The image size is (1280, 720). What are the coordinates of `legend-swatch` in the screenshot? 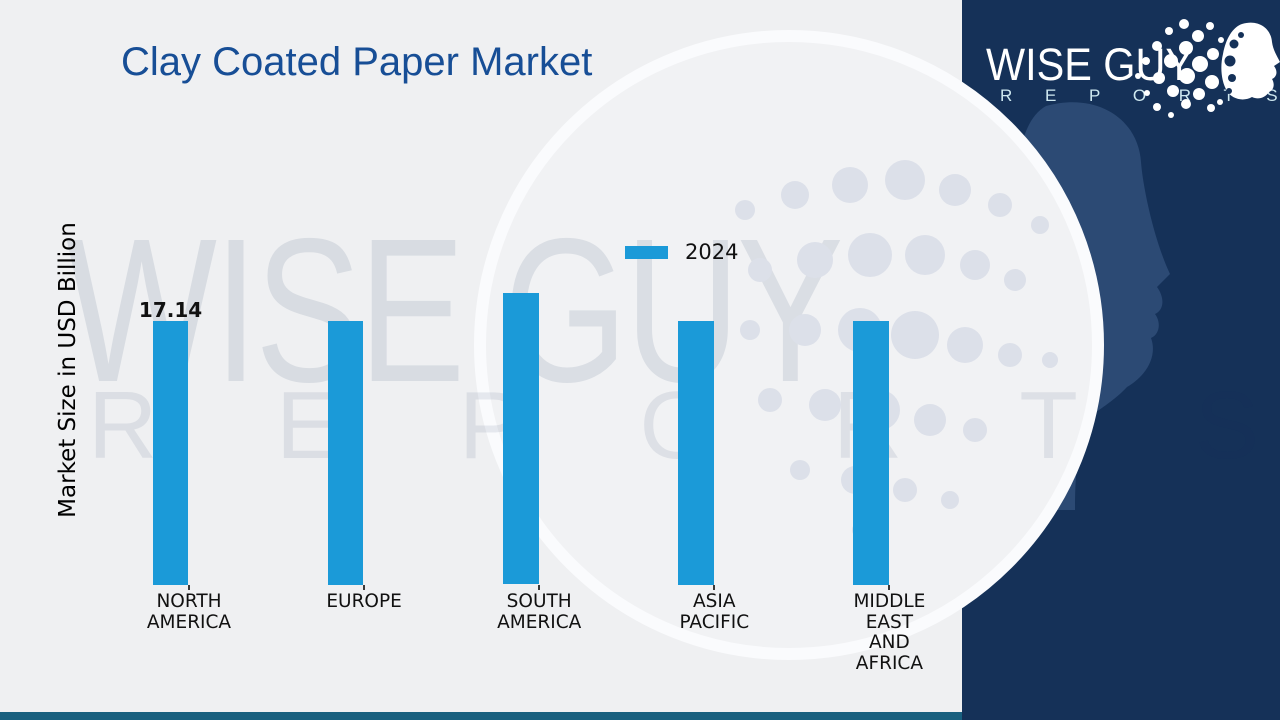 It's located at (646, 252).